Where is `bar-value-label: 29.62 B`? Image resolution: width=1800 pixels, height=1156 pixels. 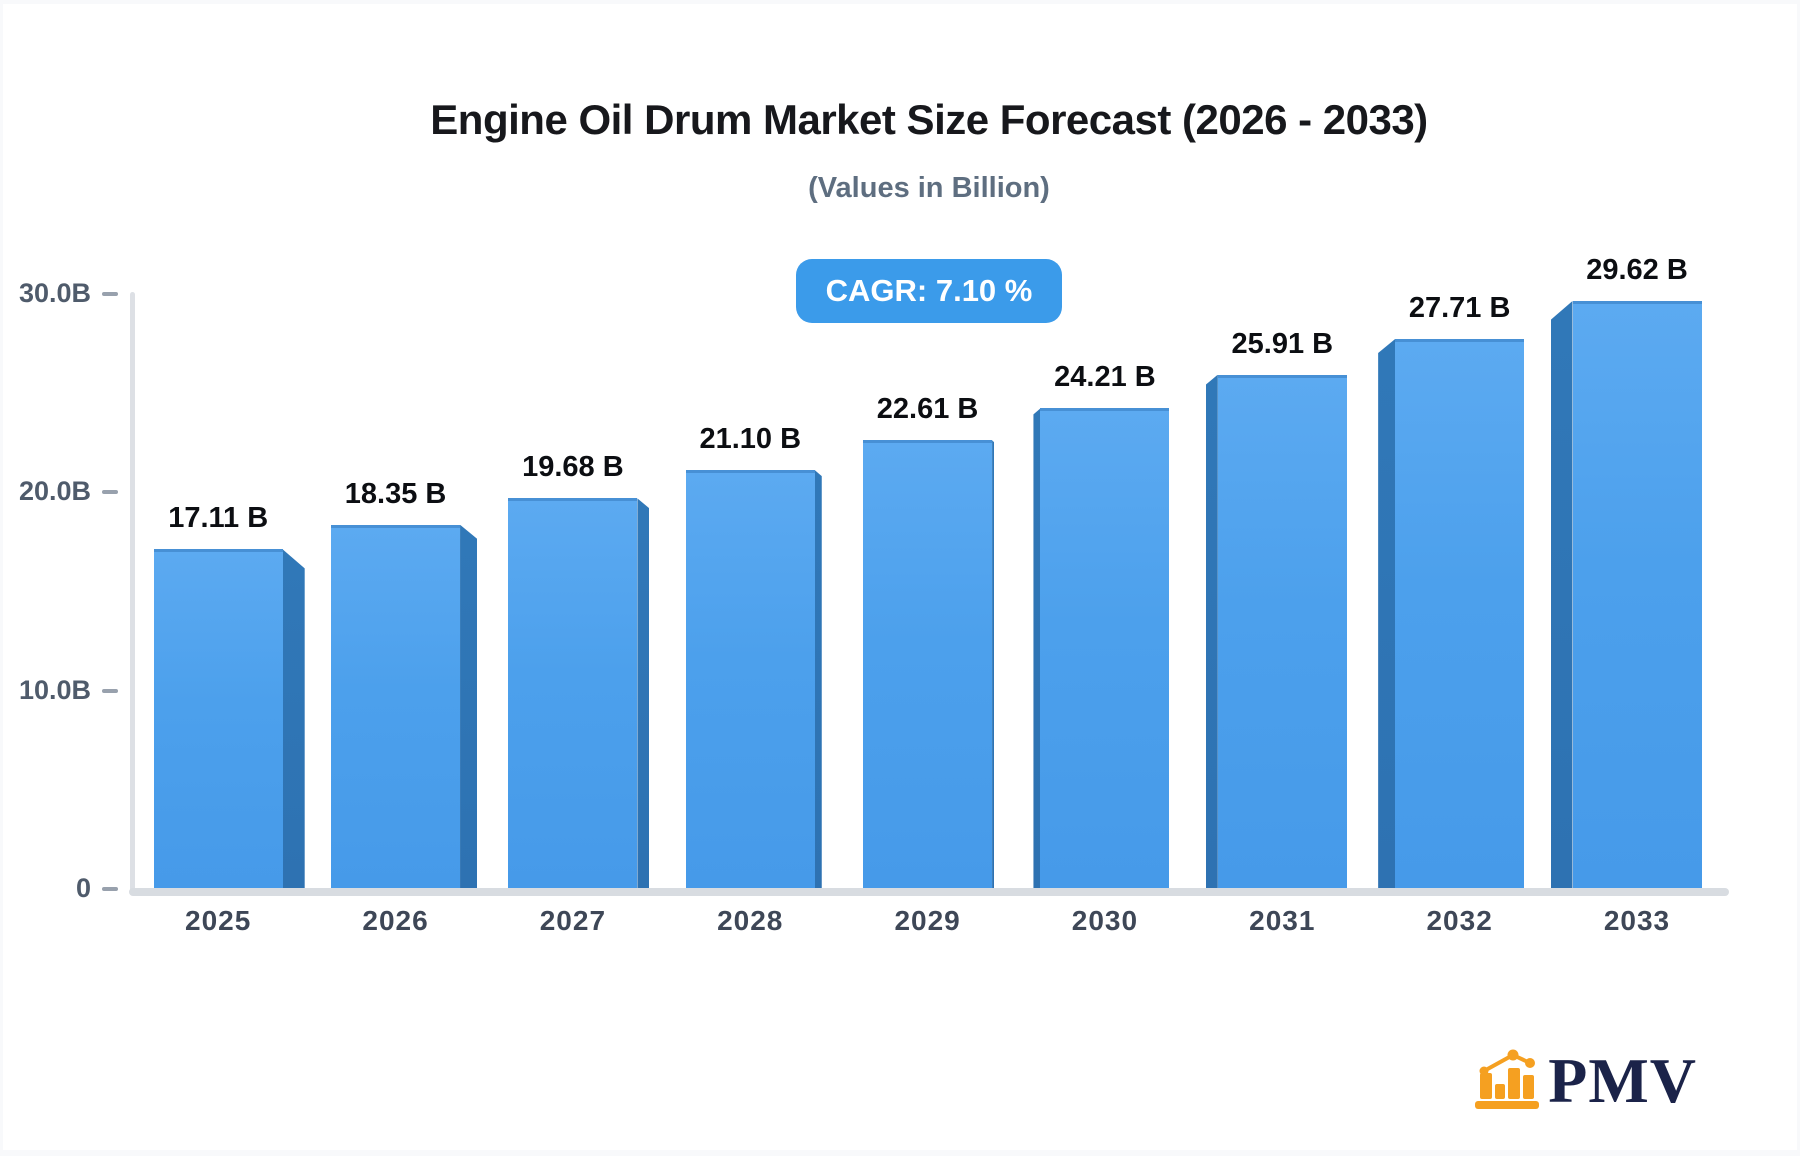 bar-value-label: 29.62 B is located at coordinates (1637, 270).